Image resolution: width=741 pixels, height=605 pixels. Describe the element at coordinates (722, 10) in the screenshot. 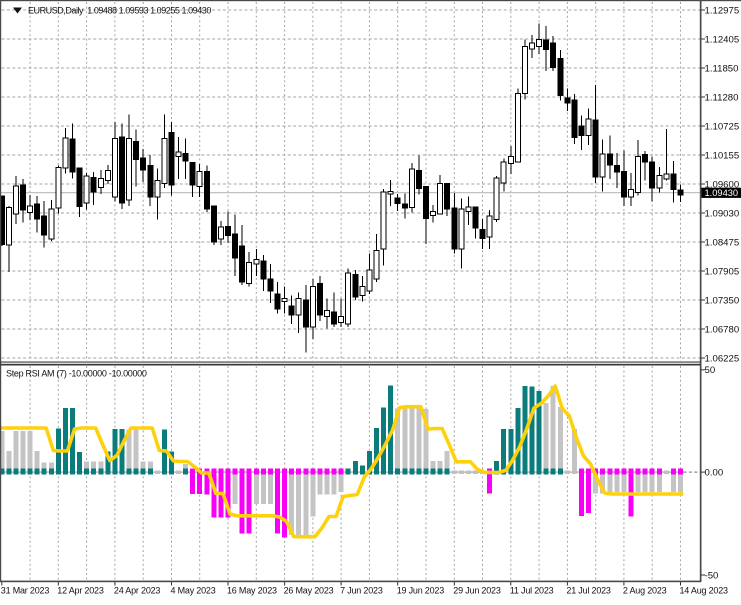

I see `svg-text: 1.12975` at that location.